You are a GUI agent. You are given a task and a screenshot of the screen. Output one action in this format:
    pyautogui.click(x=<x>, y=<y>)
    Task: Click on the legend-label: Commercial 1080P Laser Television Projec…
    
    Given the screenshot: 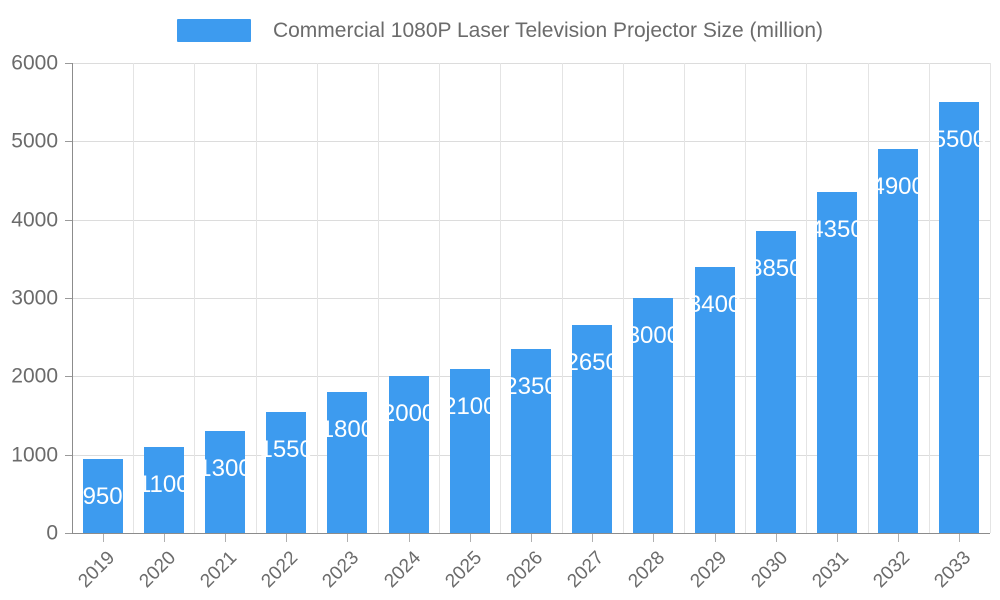 What is the action you would take?
    pyautogui.click(x=548, y=30)
    